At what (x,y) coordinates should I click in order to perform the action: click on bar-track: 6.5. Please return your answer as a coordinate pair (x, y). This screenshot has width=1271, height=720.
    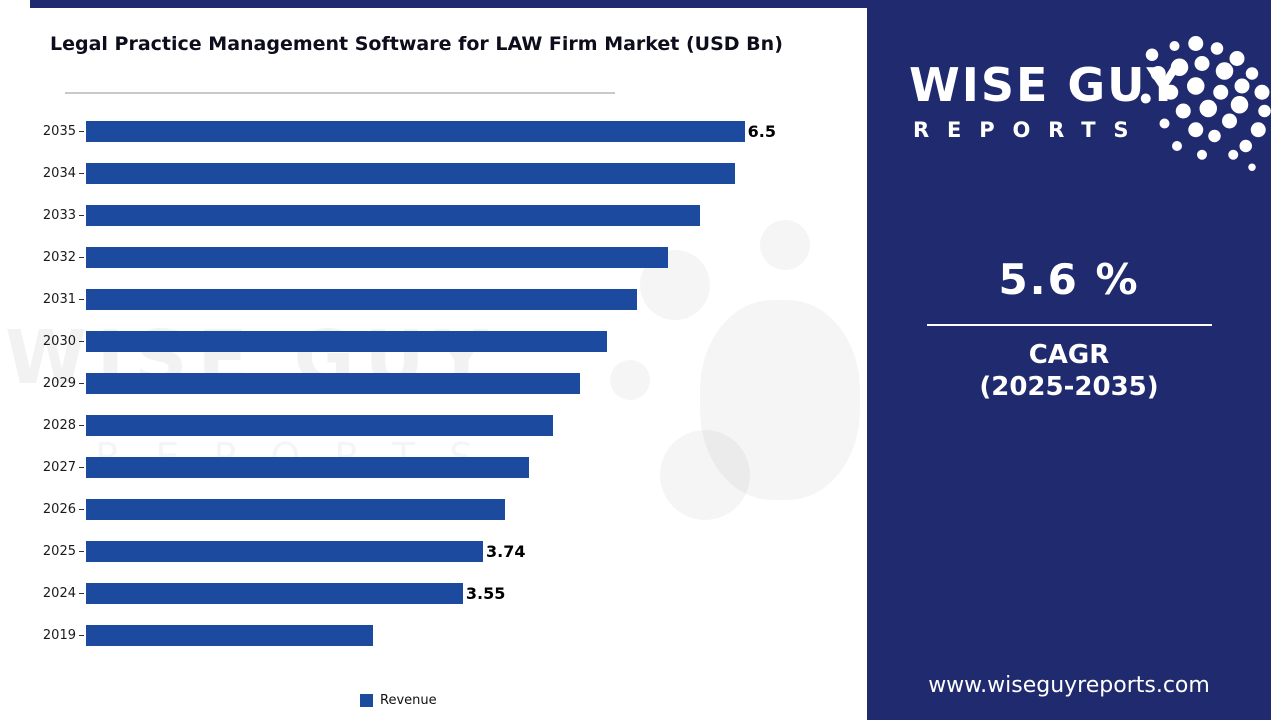
    Looking at the image, I should click on (431, 131).